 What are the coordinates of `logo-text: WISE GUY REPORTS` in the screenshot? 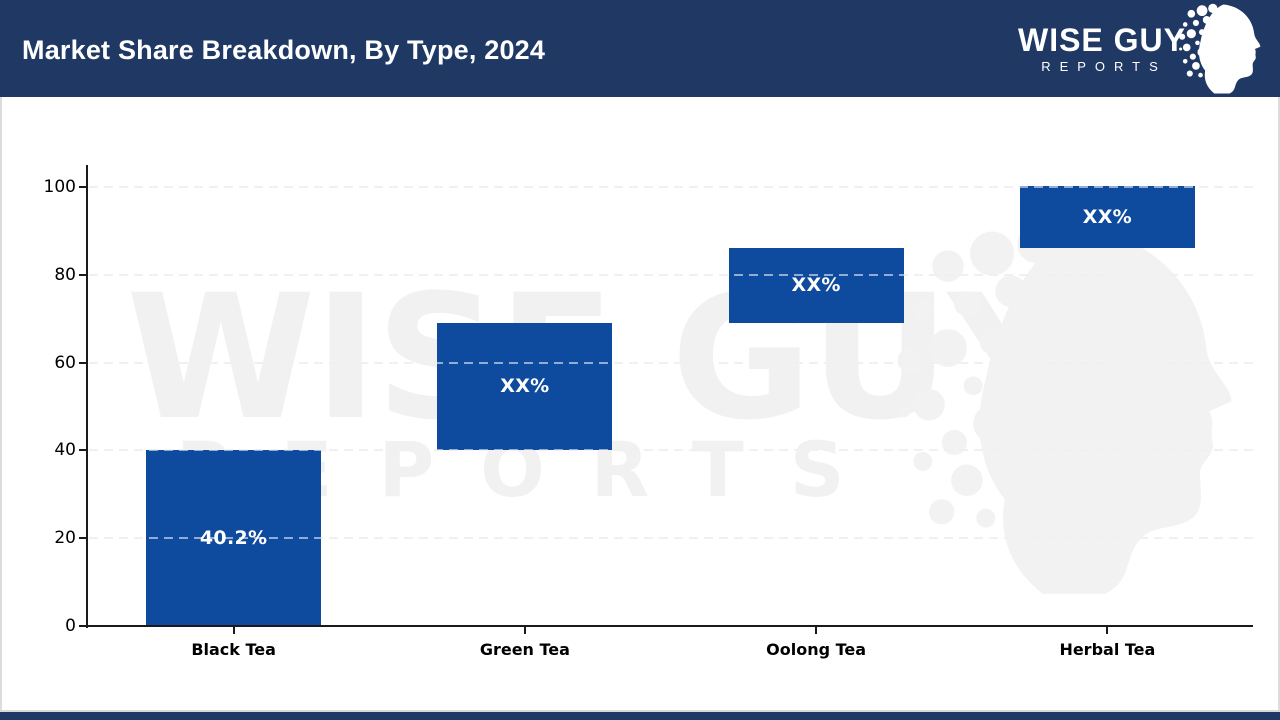 It's located at (1102, 48).